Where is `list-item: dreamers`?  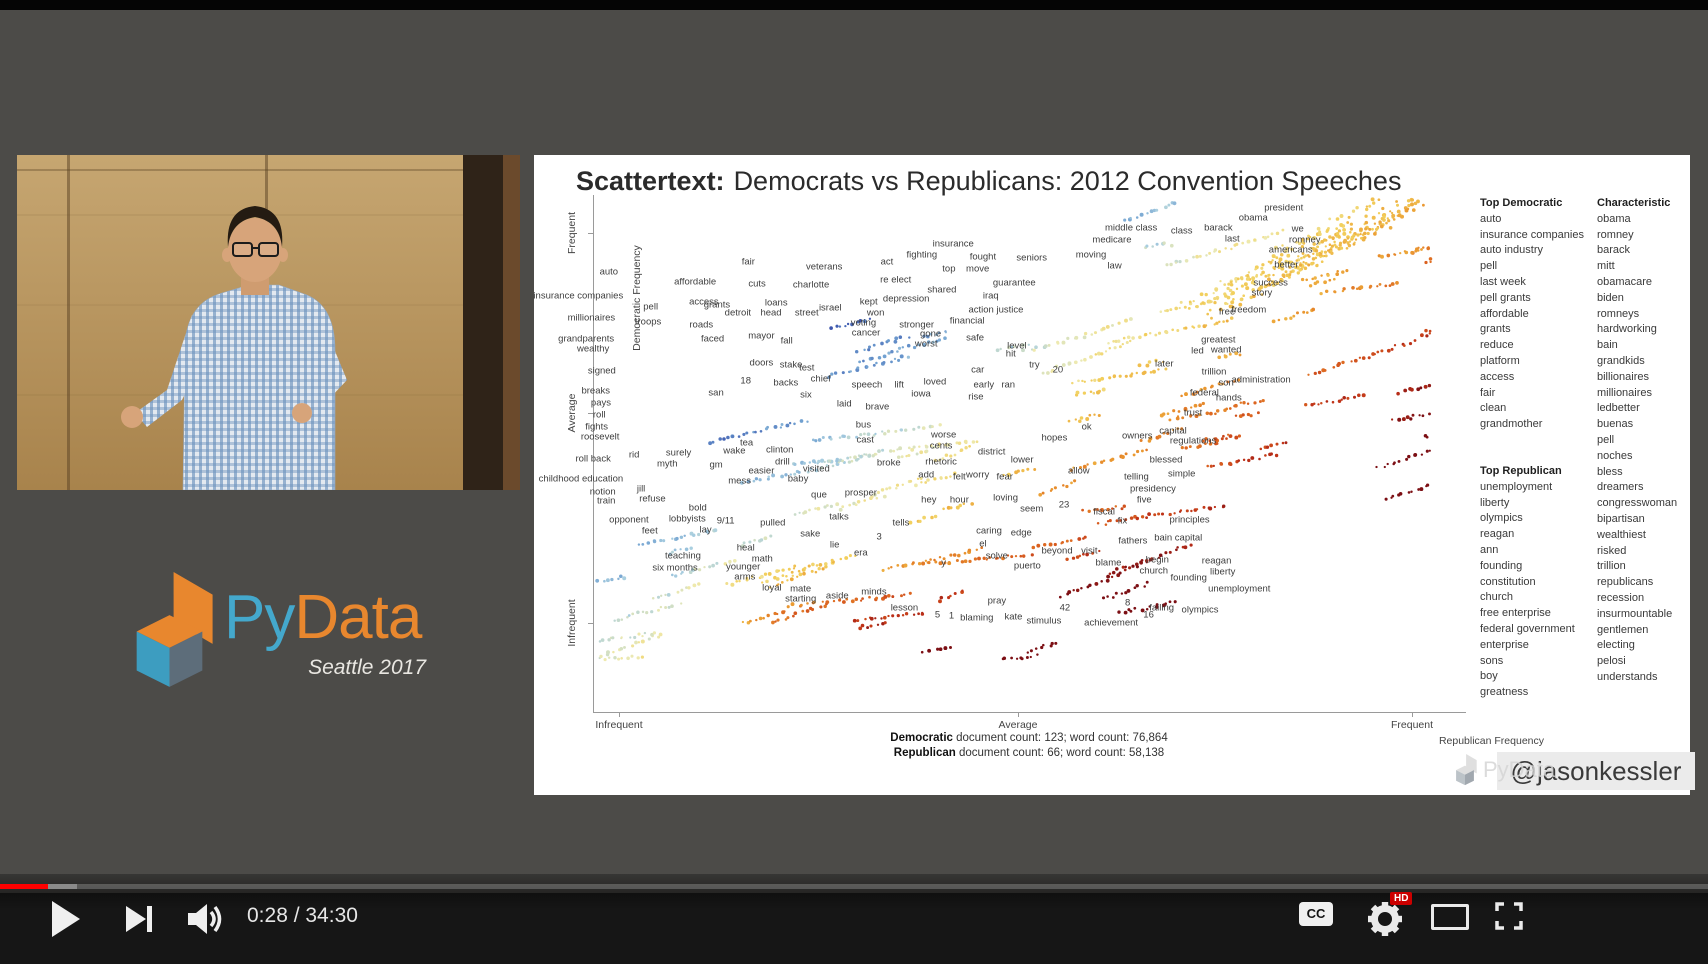 list-item: dreamers is located at coordinates (1620, 487).